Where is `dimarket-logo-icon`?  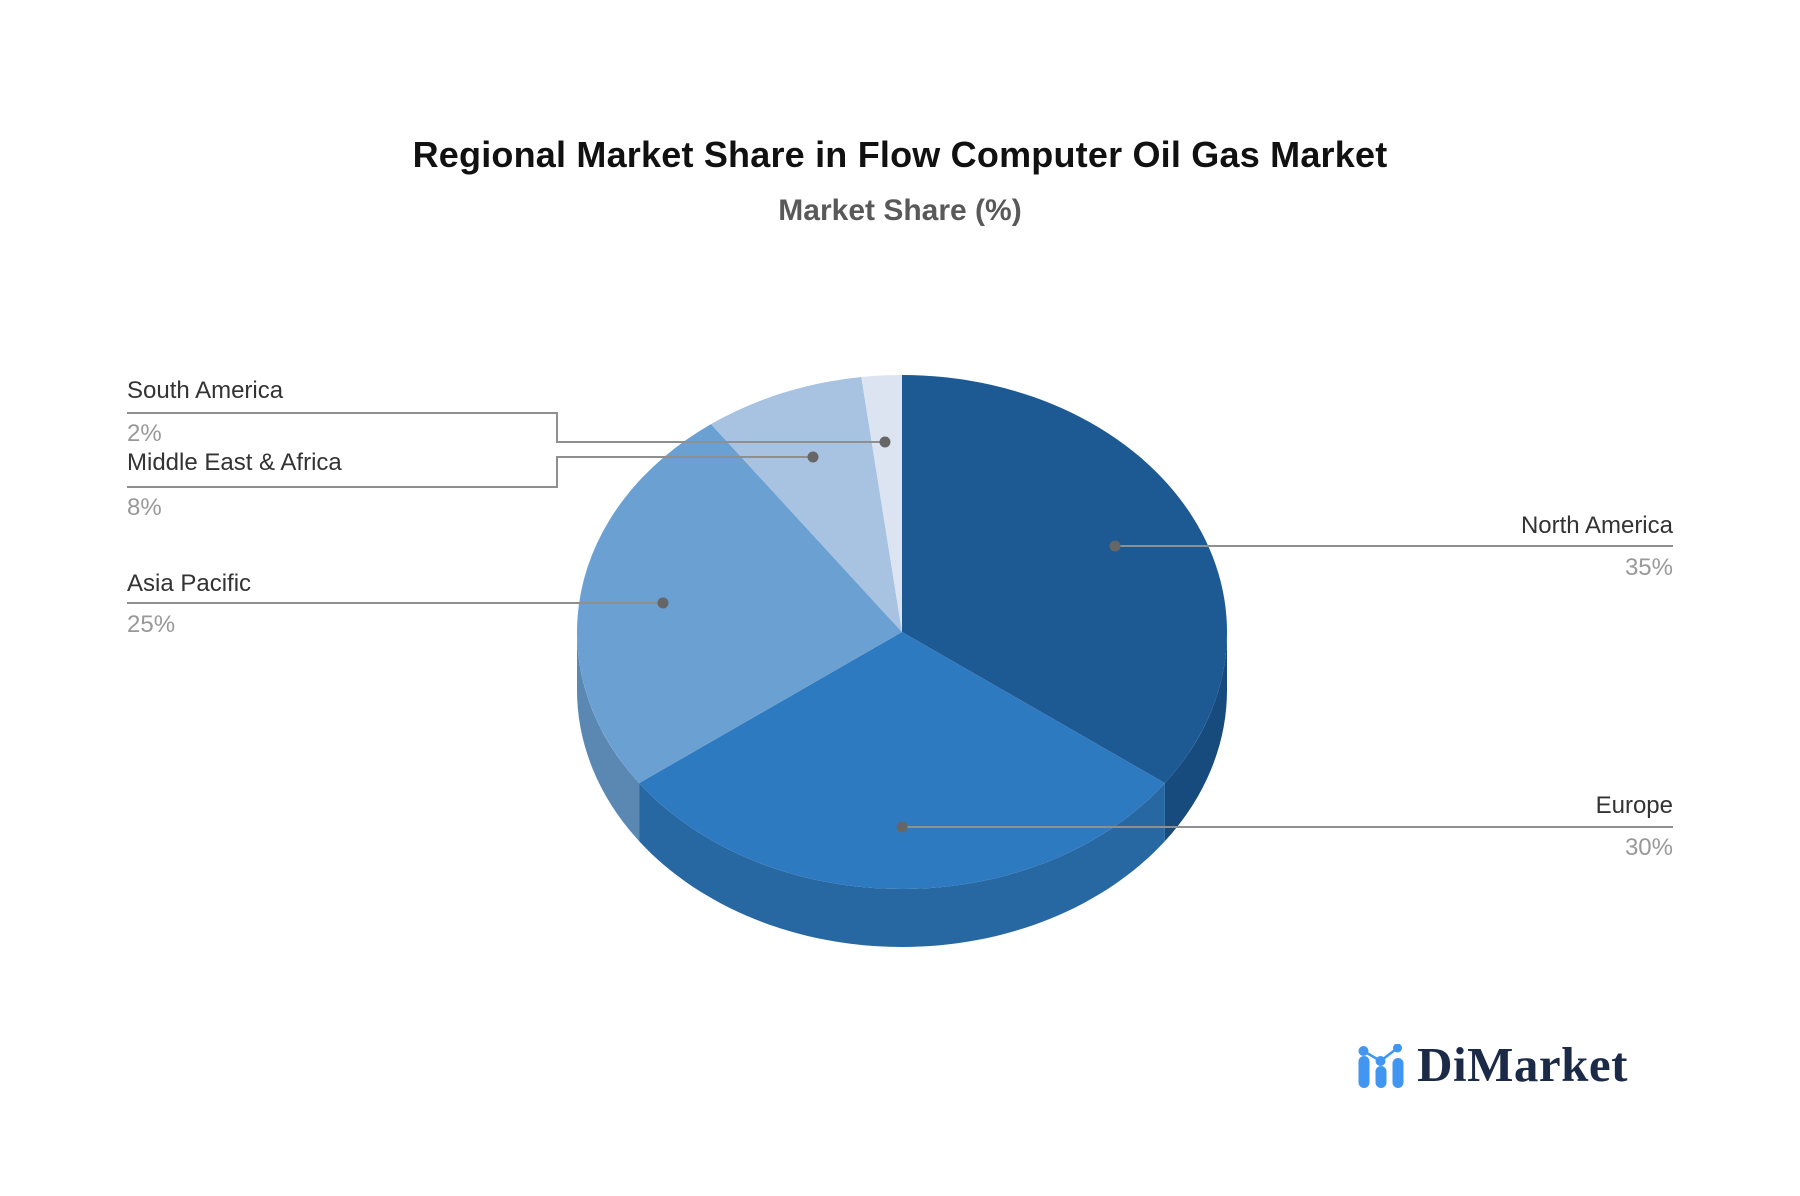
dimarket-logo-icon is located at coordinates (1381, 1066).